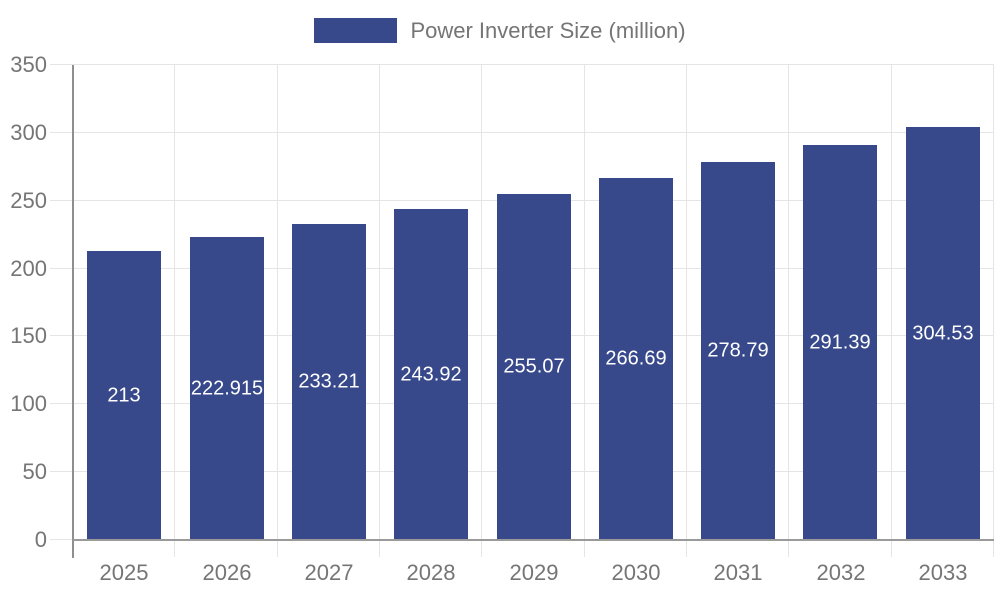  What do you see at coordinates (329, 572) in the screenshot?
I see `x-tick-label: 2027` at bounding box center [329, 572].